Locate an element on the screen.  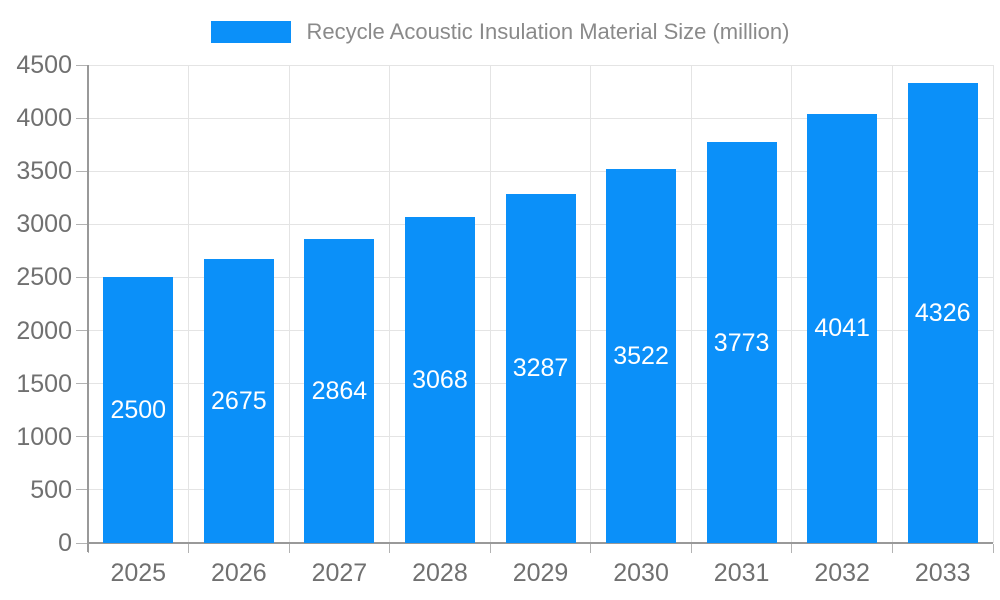
y-axis-label: 500 is located at coordinates (51, 489).